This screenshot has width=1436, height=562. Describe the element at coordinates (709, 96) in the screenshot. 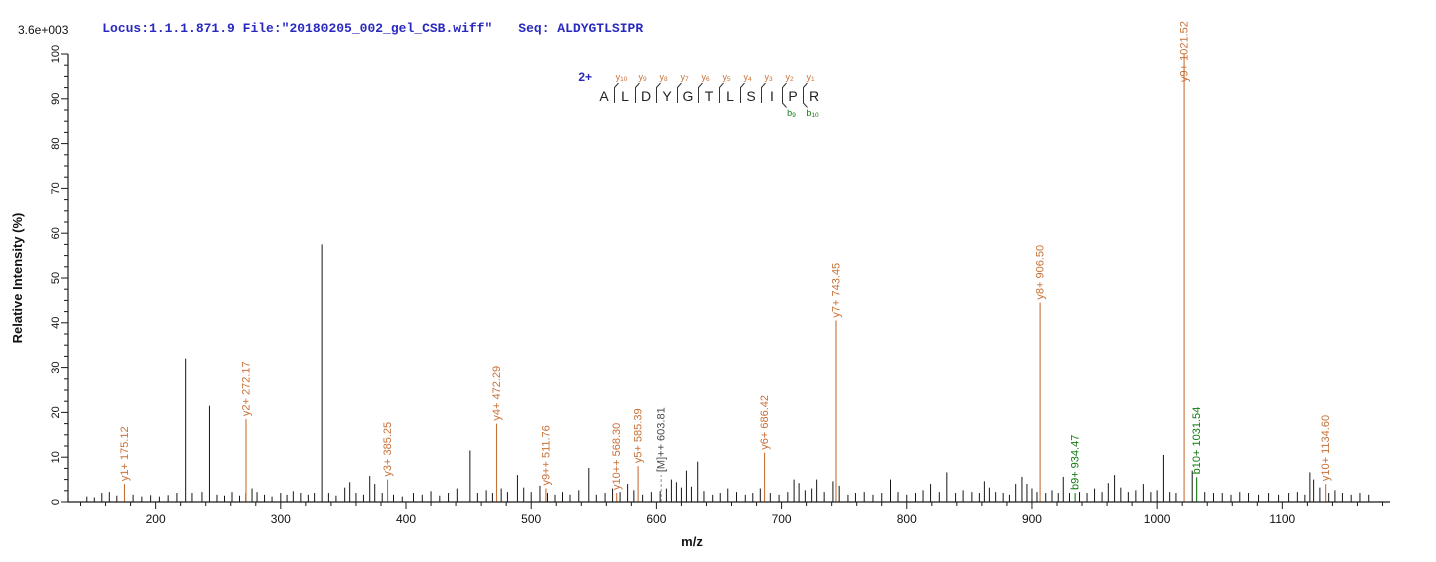

I see `residue: T` at that location.